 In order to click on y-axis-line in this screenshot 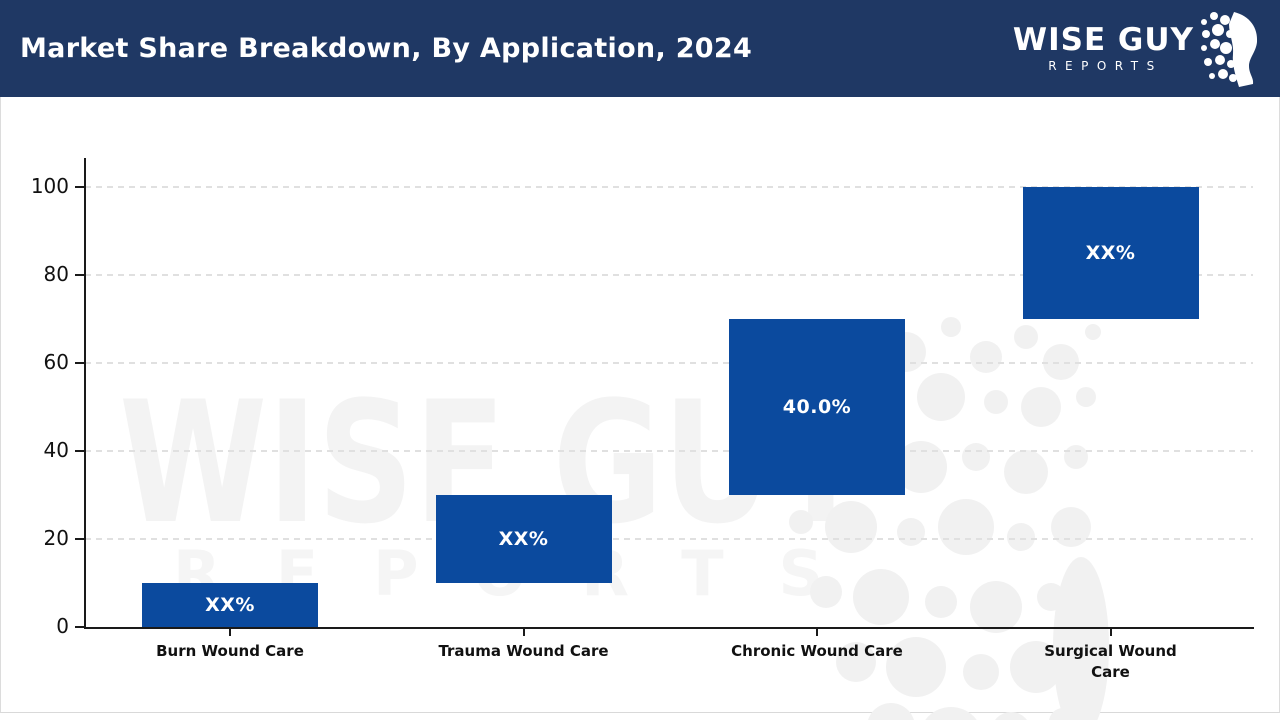, I will do `click(85, 393)`.